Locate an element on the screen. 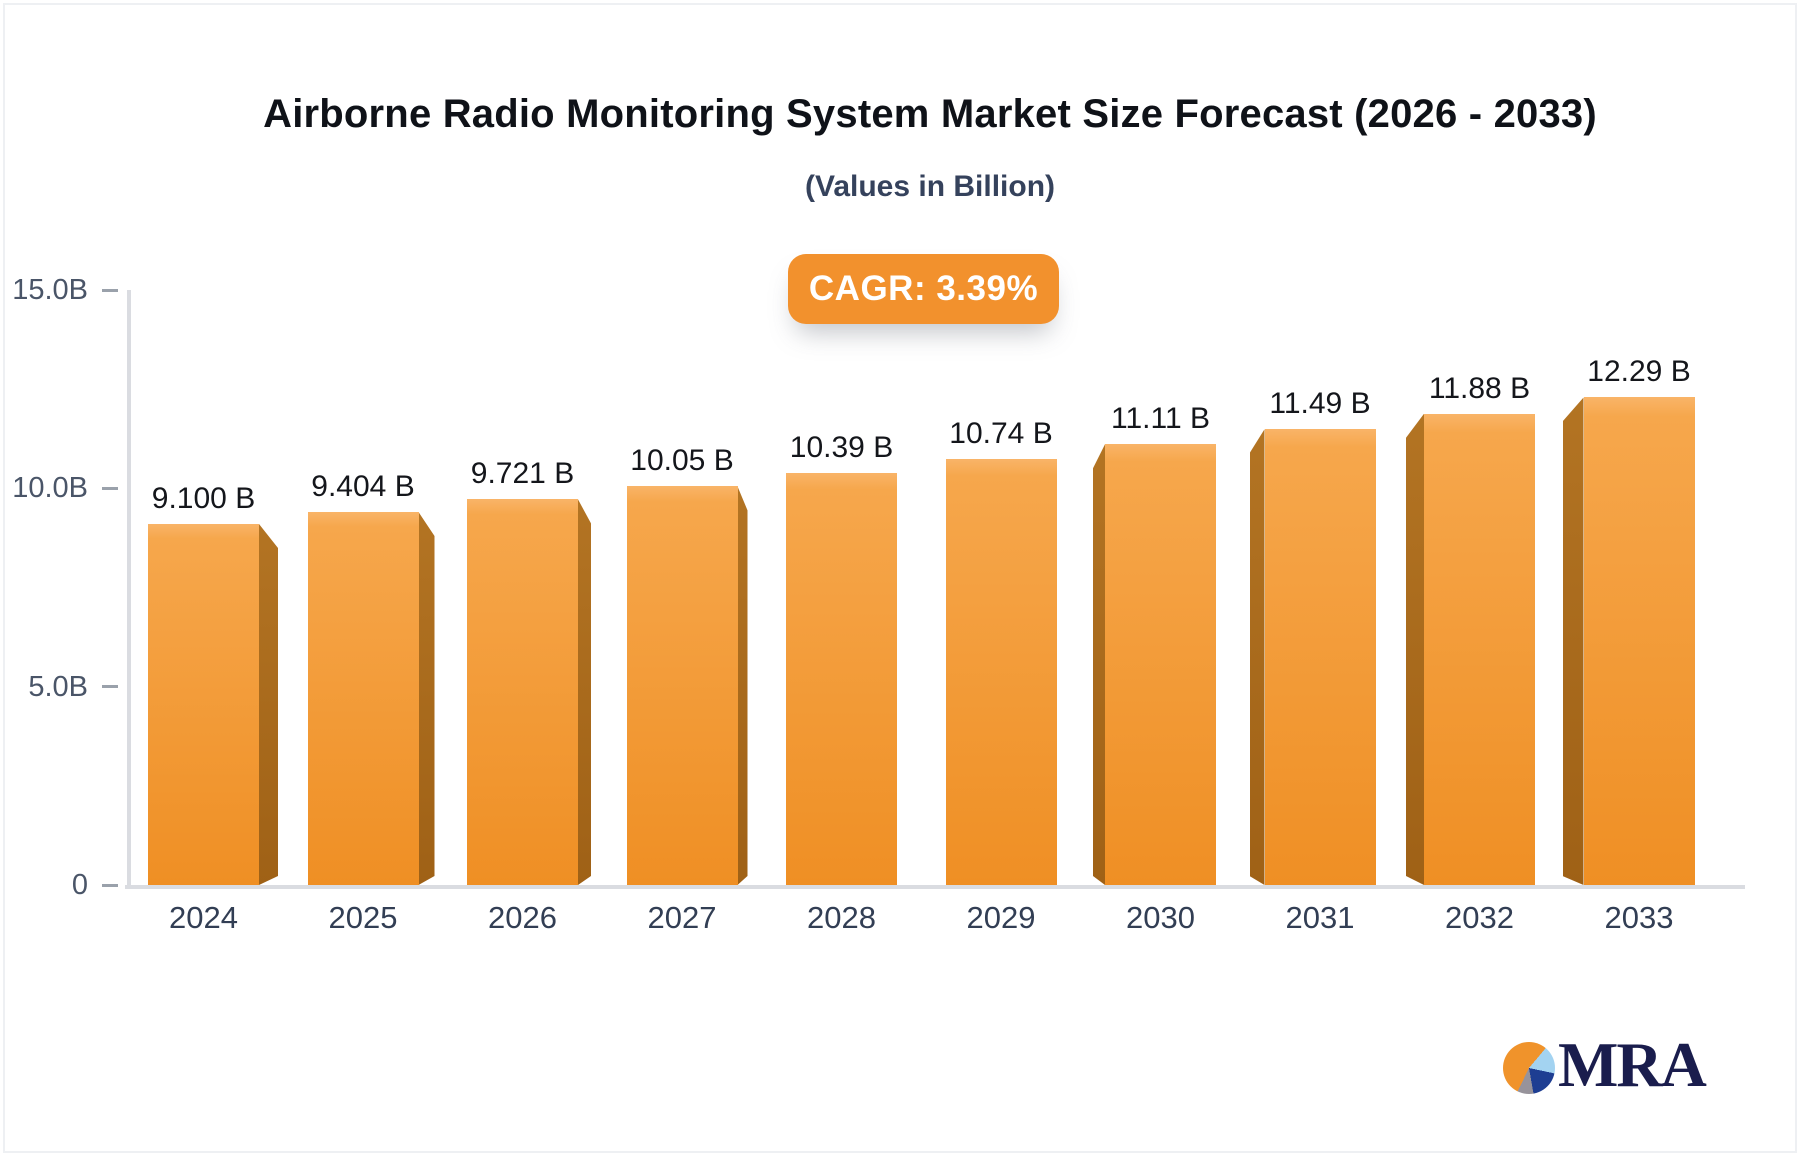 This screenshot has width=1800, height=1156. bar-value-label: 12.29 B is located at coordinates (1639, 372).